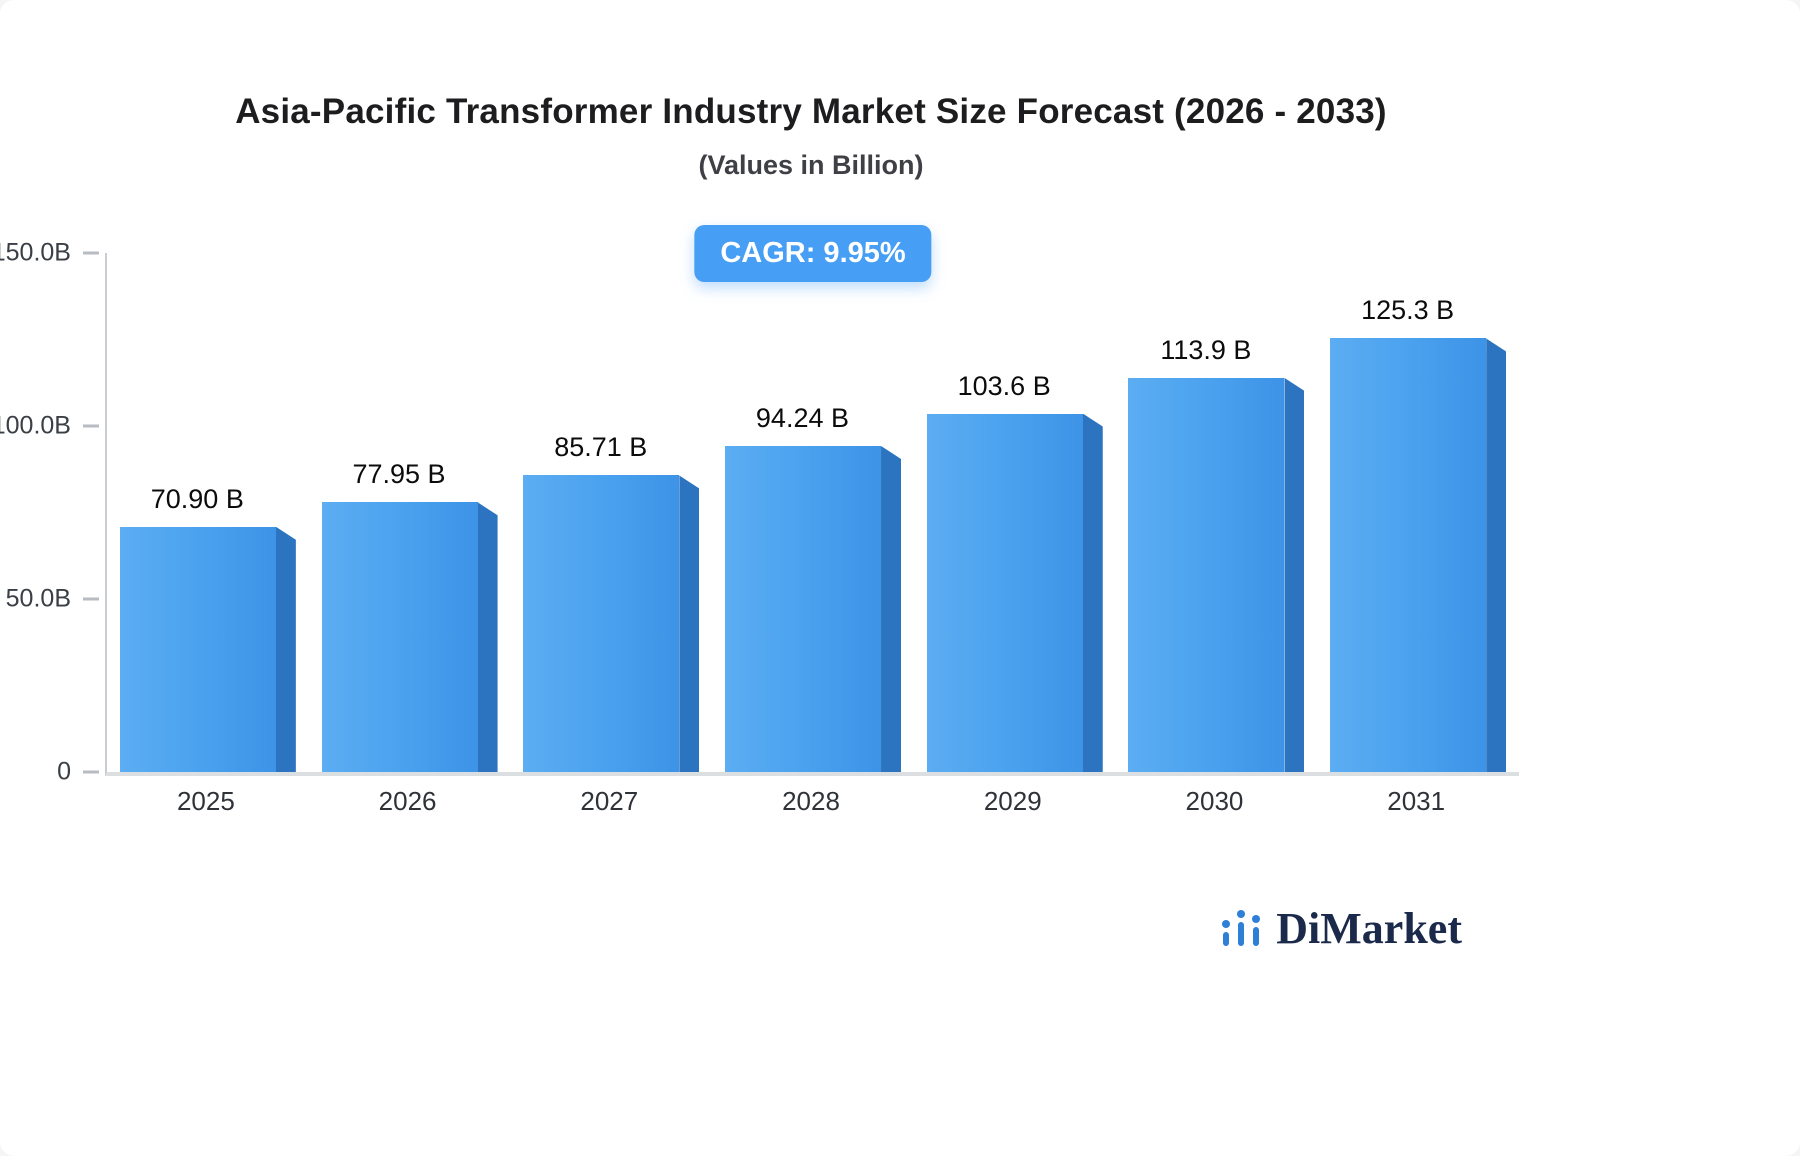  I want to click on x-axis-labels: 2025 2026 2027 2028 2029 2030 2031, so click(811, 801).